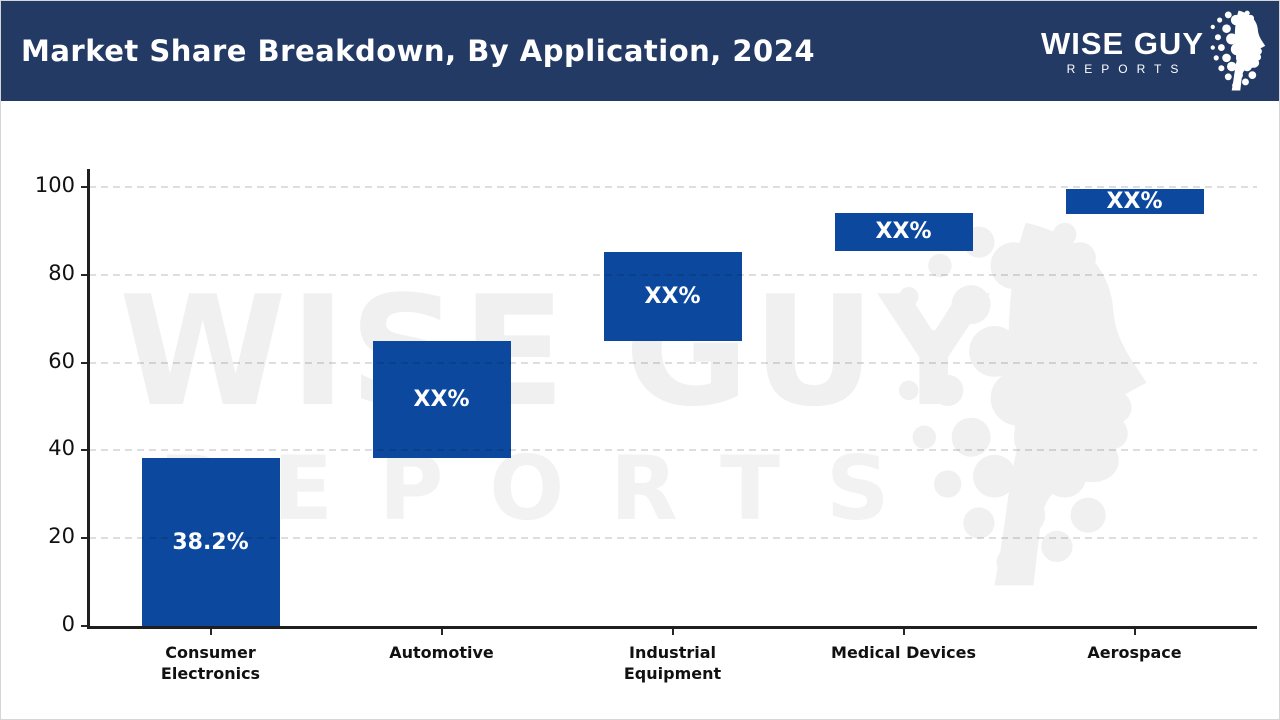 This screenshot has width=1280, height=720. I want to click on bar-medical-devices: XX%, so click(903, 232).